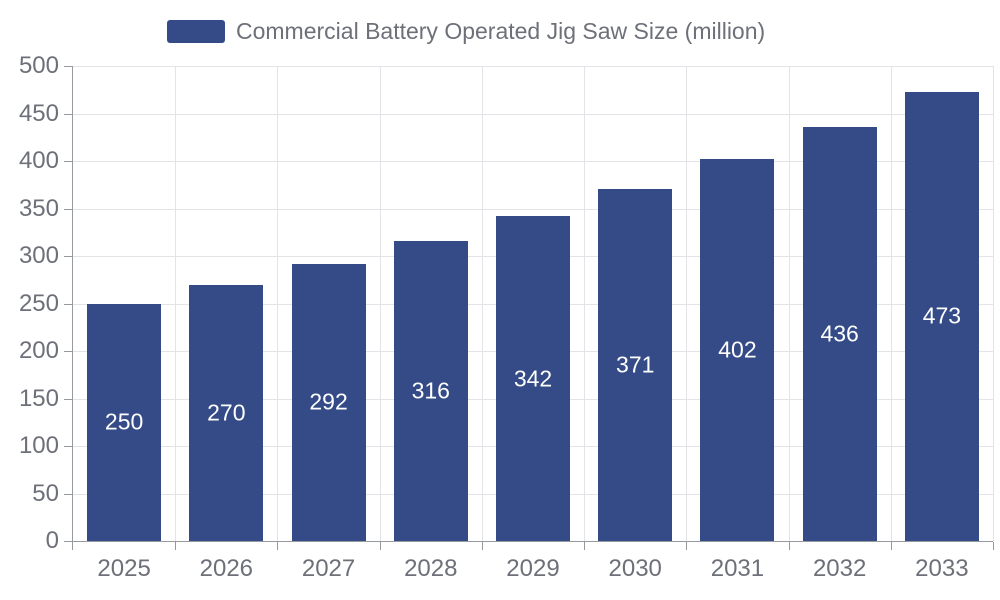  I want to click on y-tick-label: 400, so click(38, 160).